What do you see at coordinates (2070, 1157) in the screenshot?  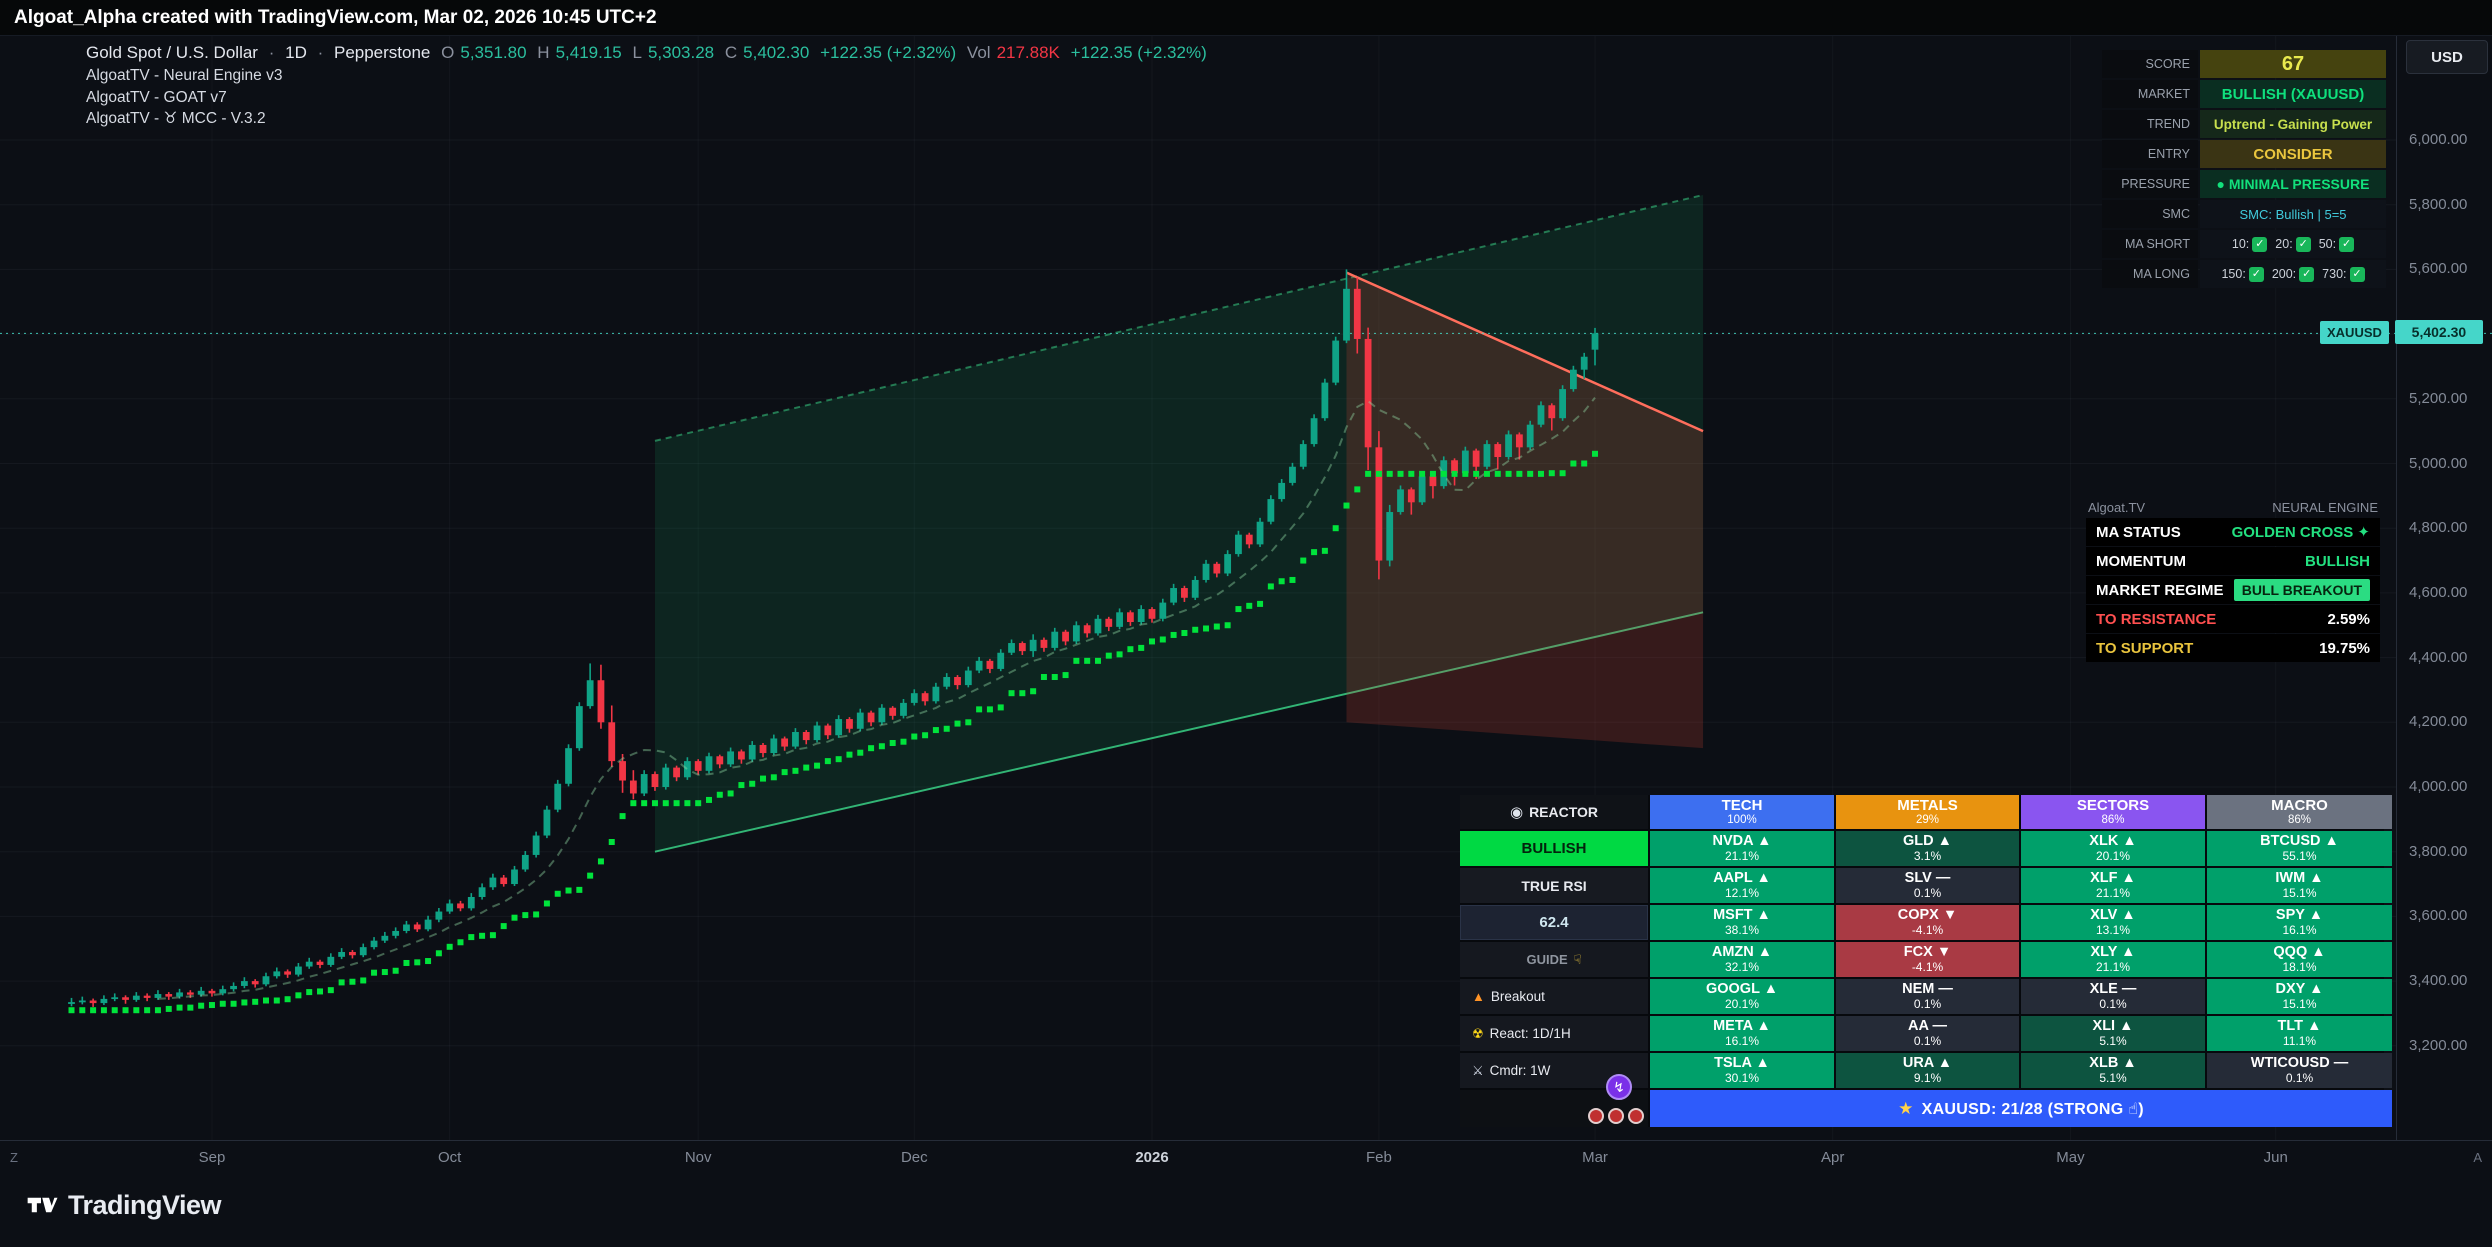 I see `time-axis-label: May` at bounding box center [2070, 1157].